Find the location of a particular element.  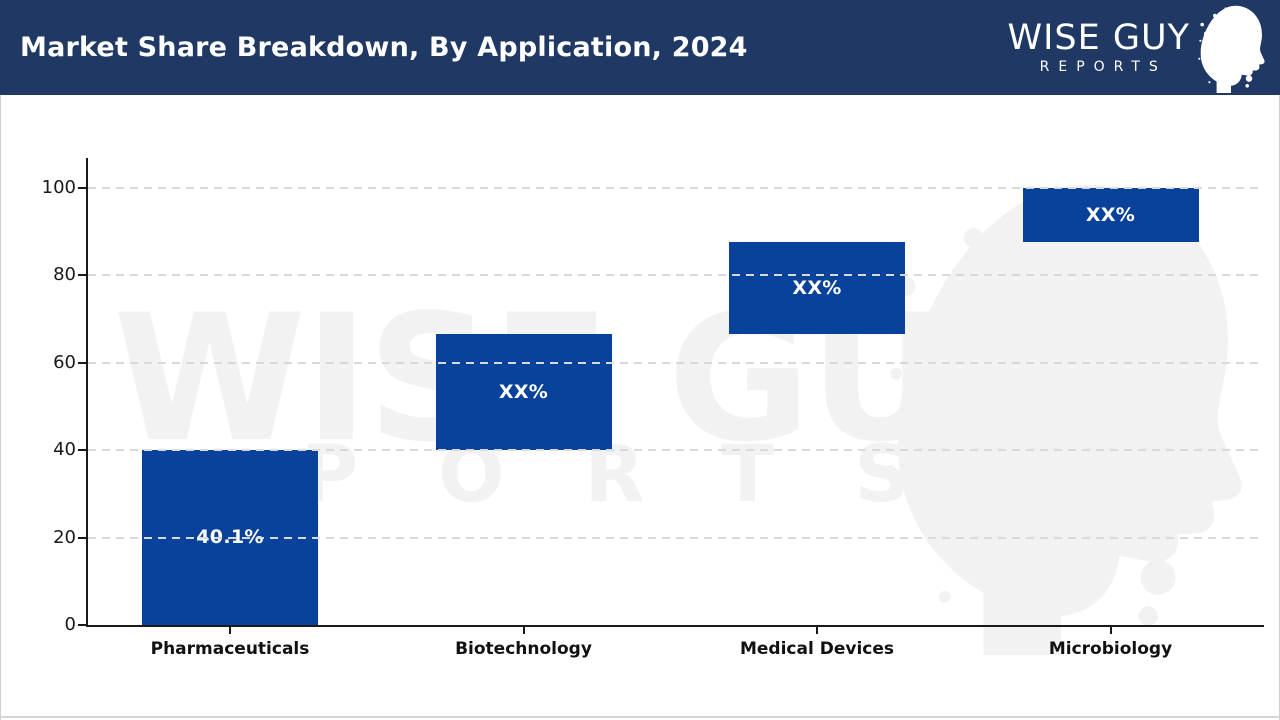

y-tick-label: 20 is located at coordinates (64, 537).